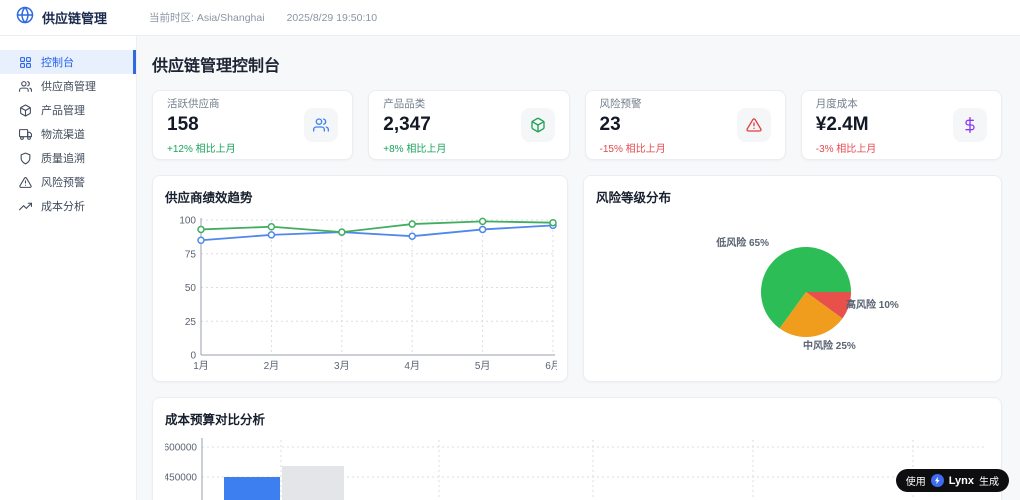 The height and width of the screenshot is (500, 1020). I want to click on sidebar-nav: 控制台供应商管理产品管理物流渠道质量追溯风险预警成本分析, so click(68, 268).